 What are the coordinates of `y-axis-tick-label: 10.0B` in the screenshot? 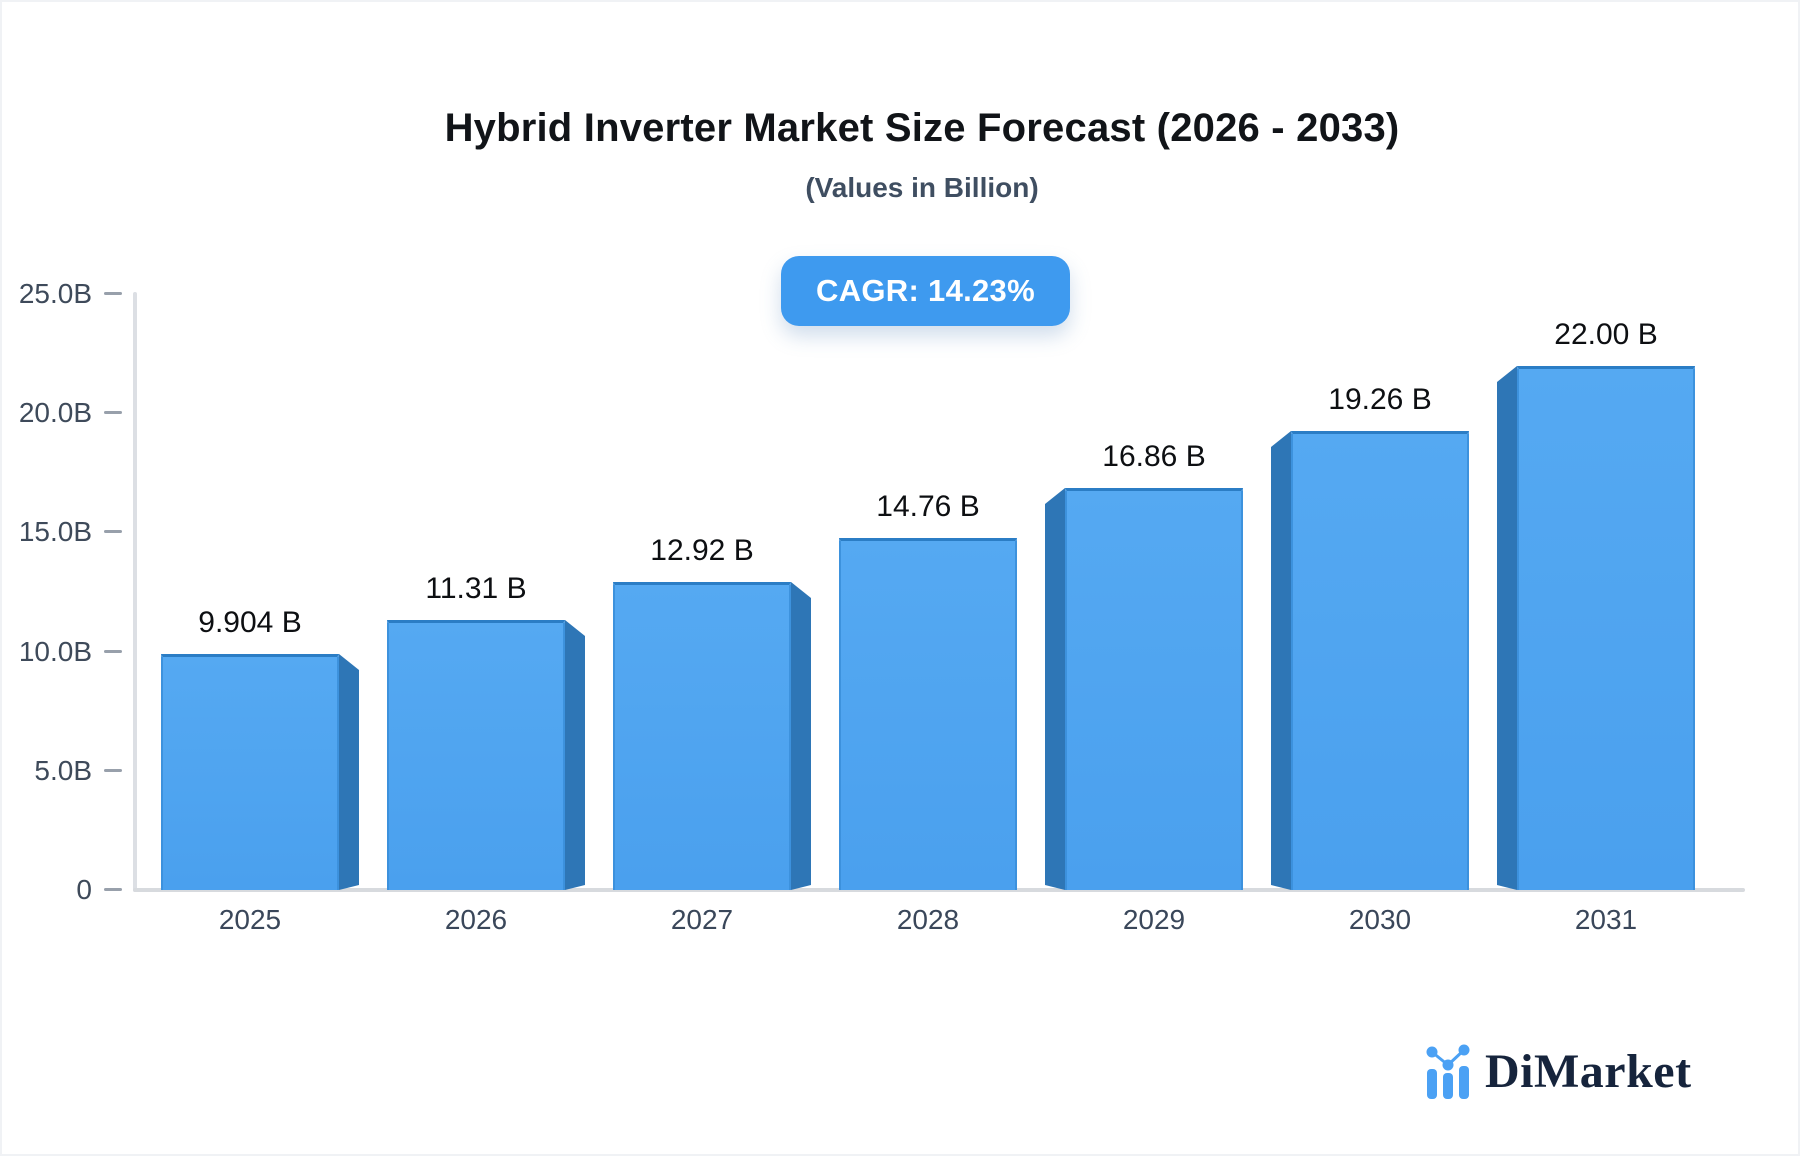 It's located at (55, 651).